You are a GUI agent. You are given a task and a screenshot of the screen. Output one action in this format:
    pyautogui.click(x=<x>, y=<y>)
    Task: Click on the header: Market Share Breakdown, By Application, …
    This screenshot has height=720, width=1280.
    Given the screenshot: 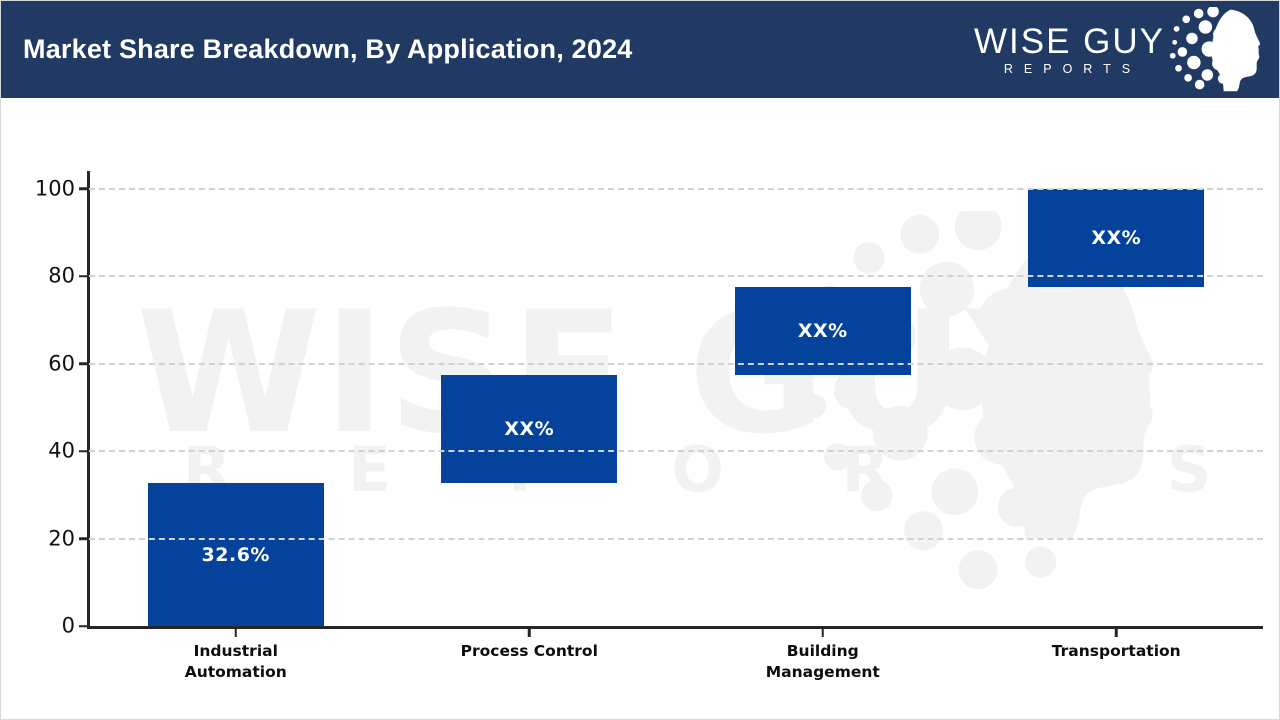 What is the action you would take?
    pyautogui.click(x=640, y=49)
    